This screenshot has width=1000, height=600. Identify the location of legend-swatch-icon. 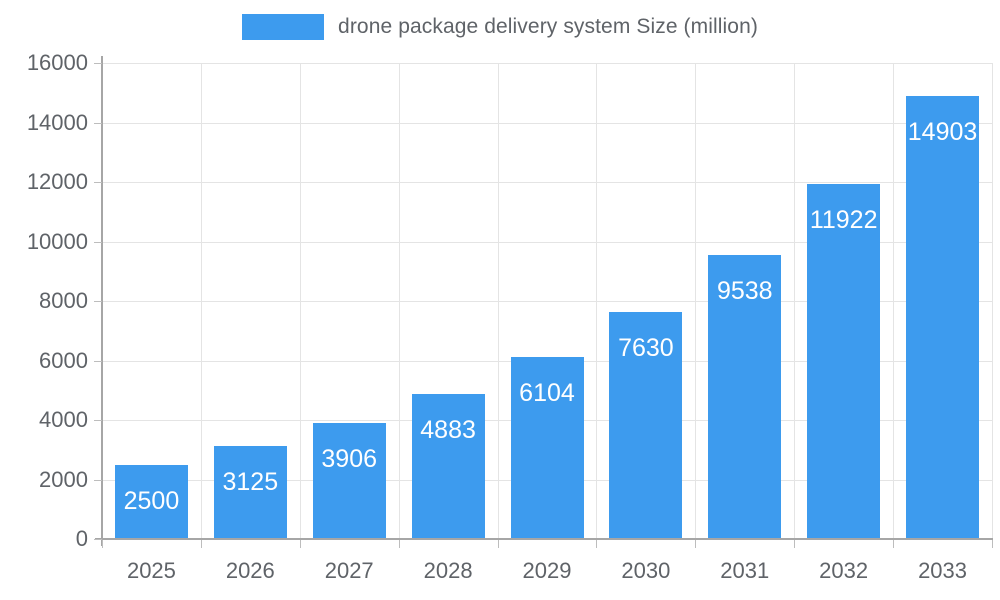
(283, 27).